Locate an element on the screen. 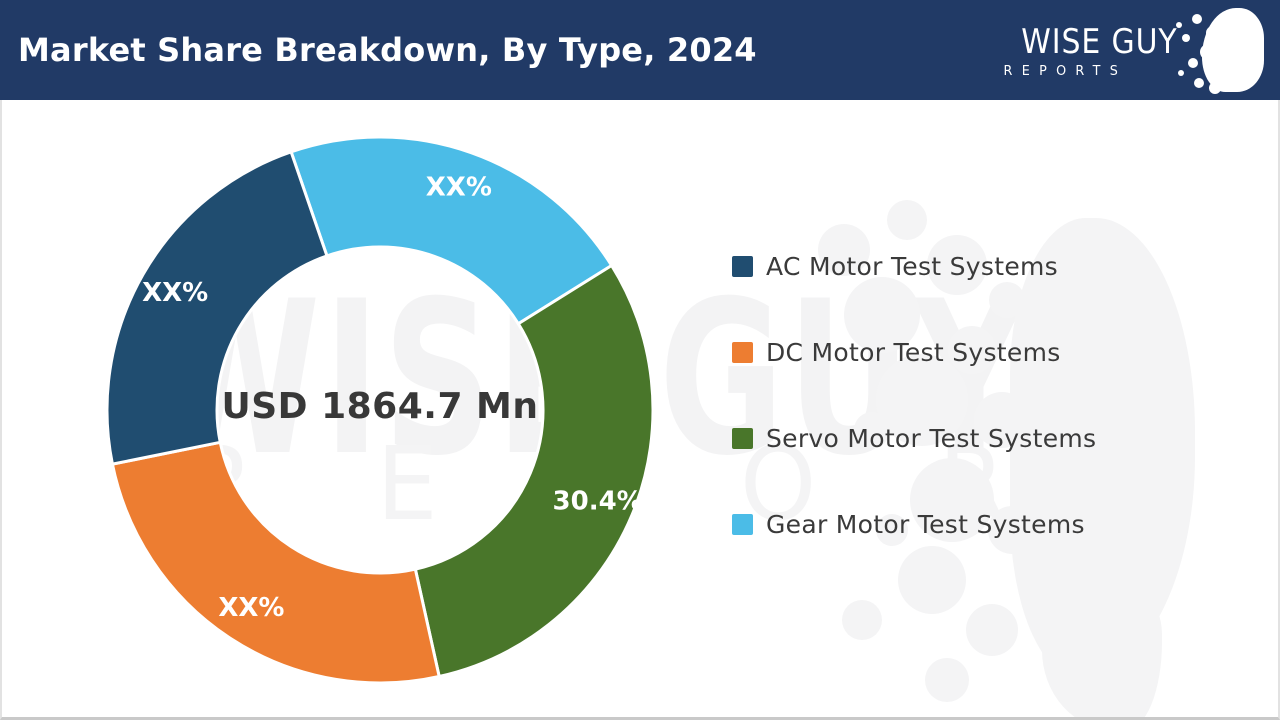  logo-wordmark-line1: WISE GUY is located at coordinates (1099, 42).